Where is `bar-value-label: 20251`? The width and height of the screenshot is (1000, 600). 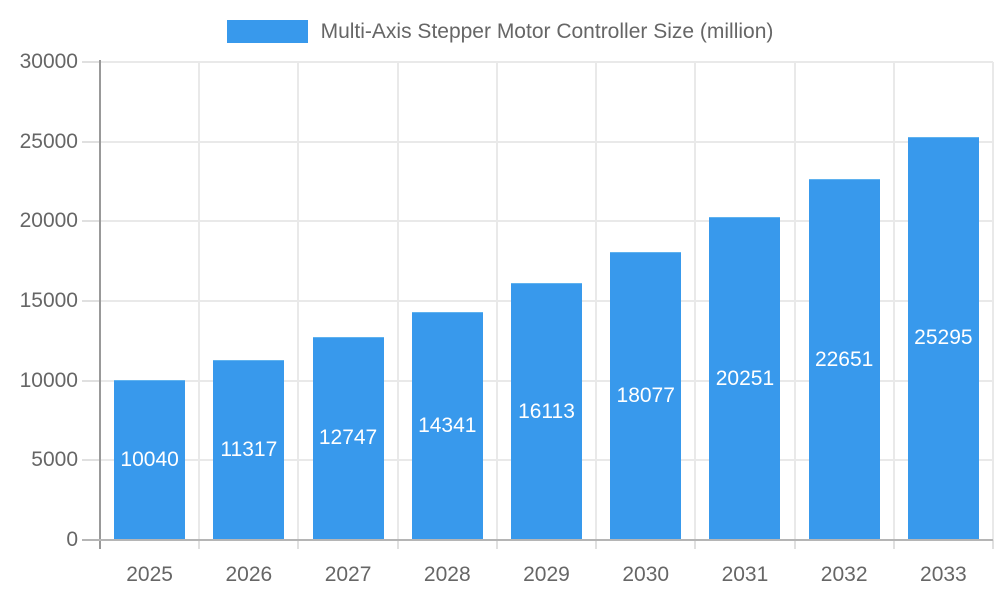
bar-value-label: 20251 is located at coordinates (745, 378).